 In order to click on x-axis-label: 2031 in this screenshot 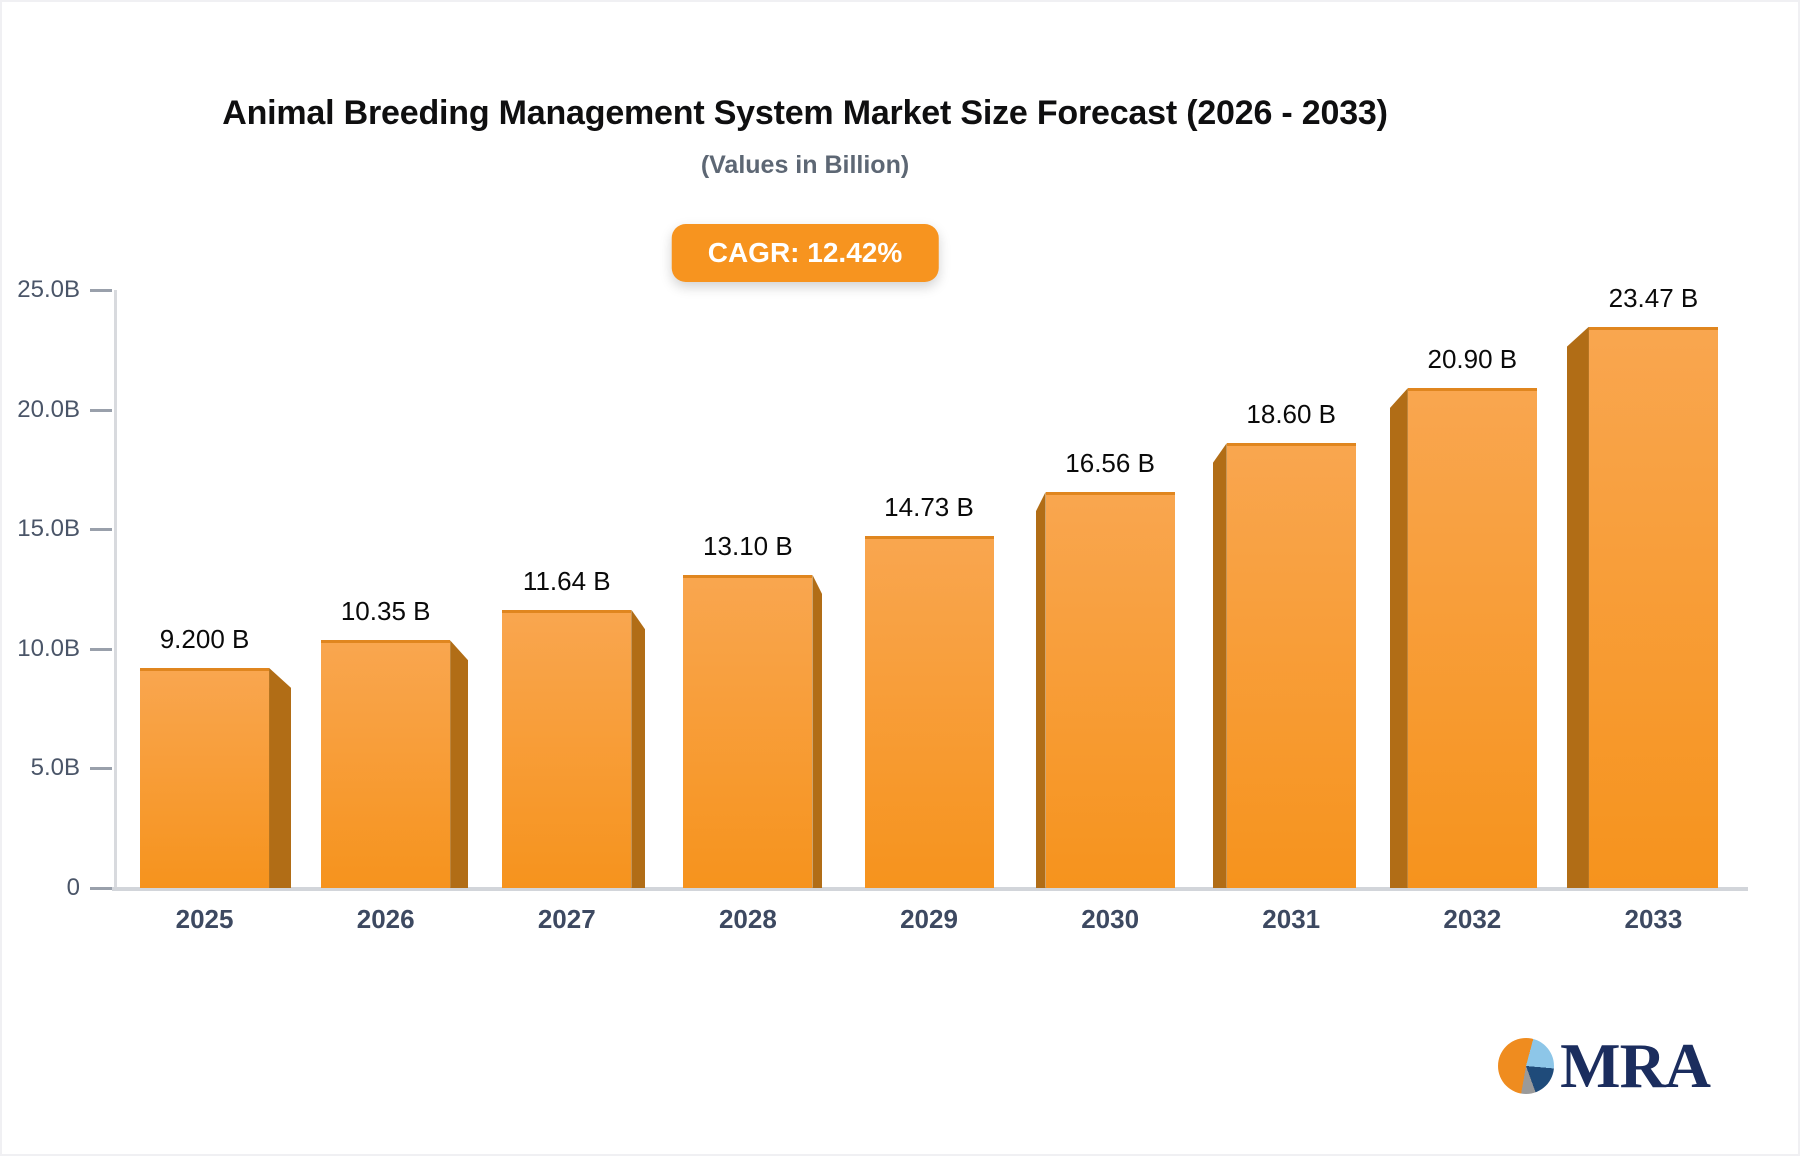, I will do `click(1291, 919)`.